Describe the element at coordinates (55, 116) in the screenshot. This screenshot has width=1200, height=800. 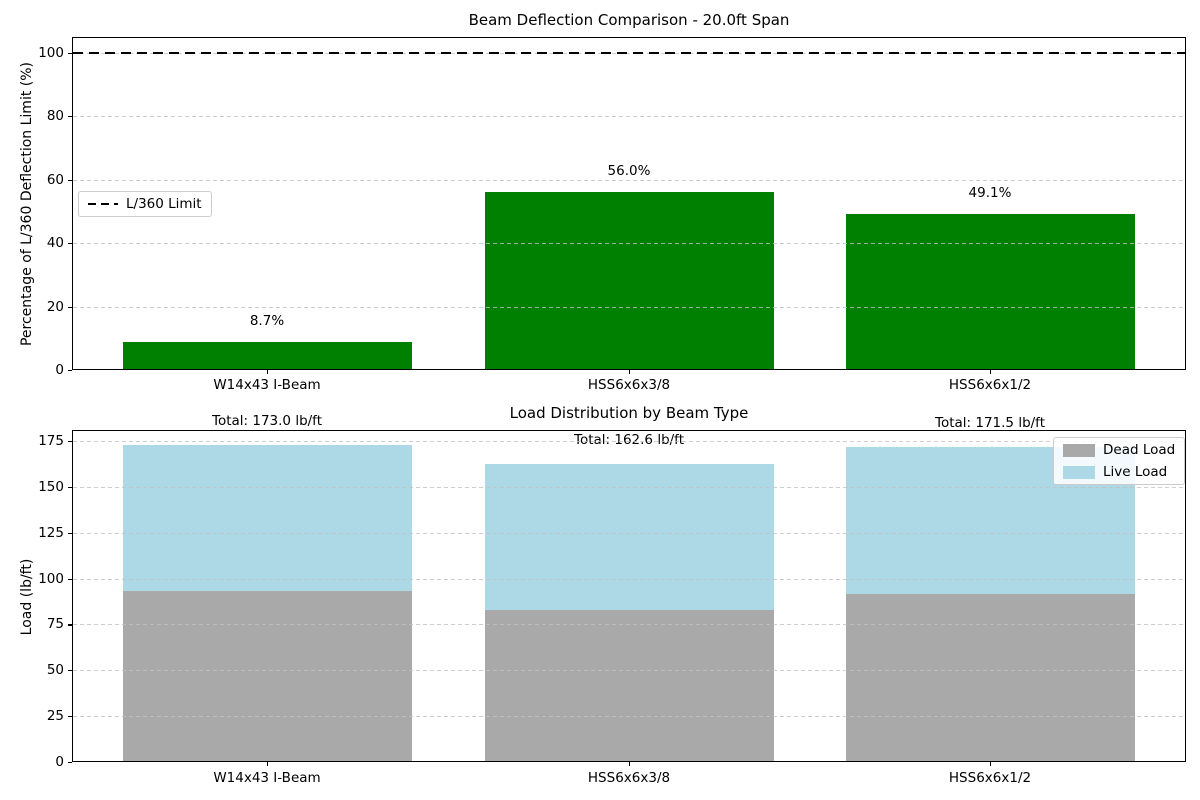
I see `y-tick-label: 80` at that location.